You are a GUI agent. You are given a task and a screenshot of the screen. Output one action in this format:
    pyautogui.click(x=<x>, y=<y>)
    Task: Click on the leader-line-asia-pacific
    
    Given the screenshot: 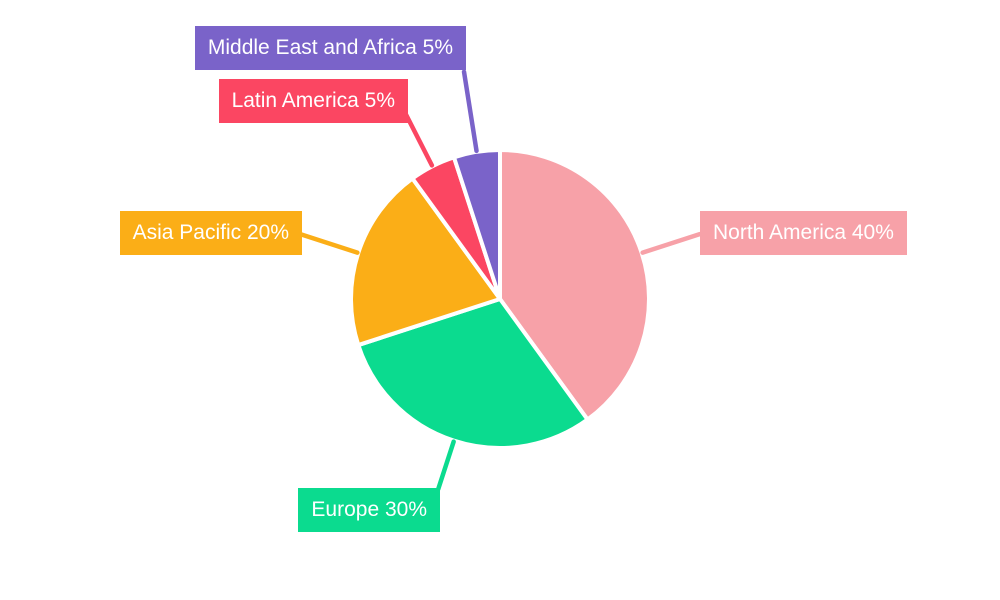 What is the action you would take?
    pyautogui.click(x=329, y=243)
    